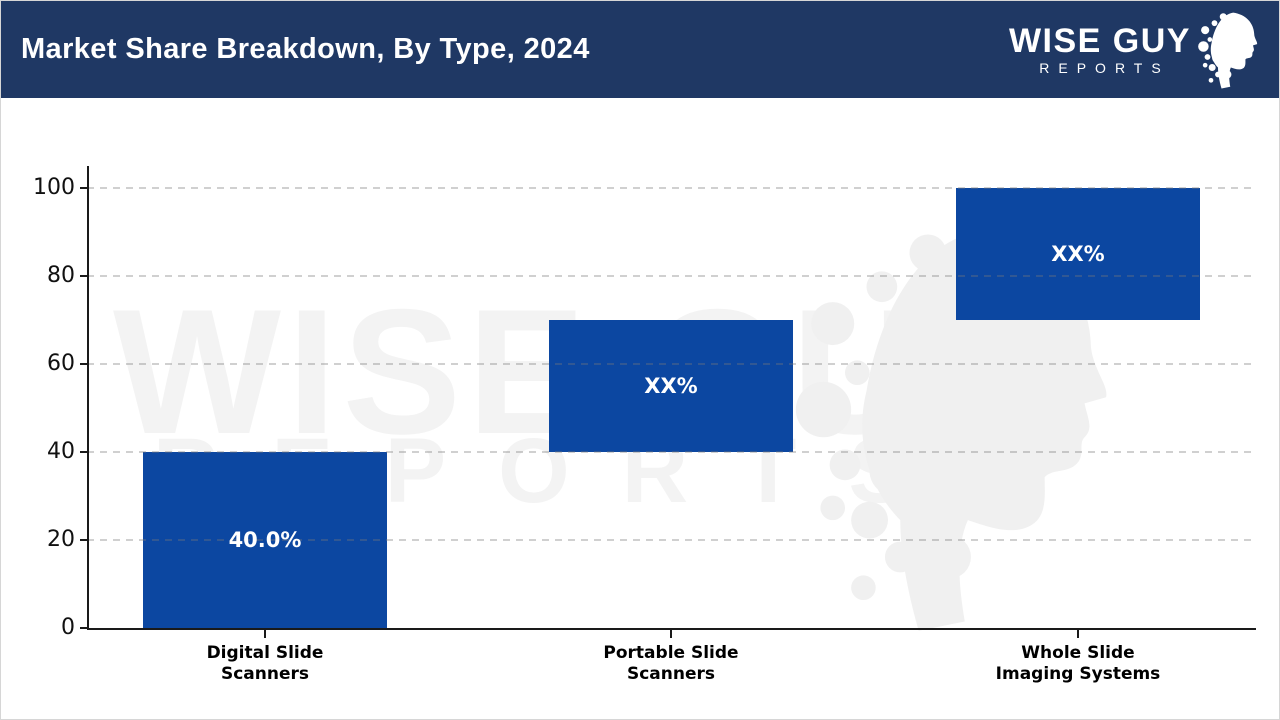 Image resolution: width=1280 pixels, height=720 pixels. I want to click on x-category-label: Digital Slide Scanners, so click(265, 664).